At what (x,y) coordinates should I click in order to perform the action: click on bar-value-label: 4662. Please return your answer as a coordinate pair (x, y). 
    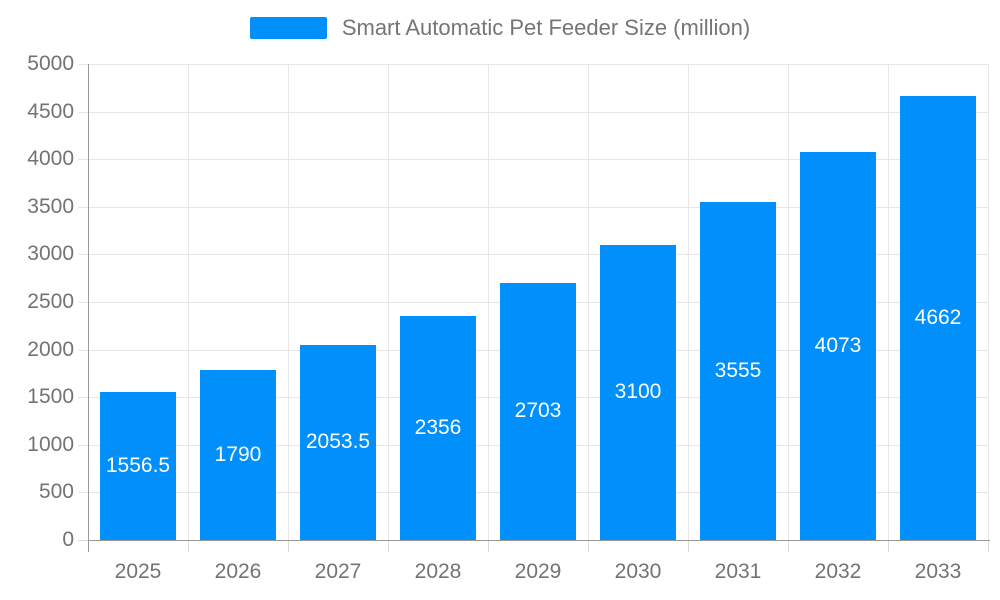
    Looking at the image, I should click on (938, 318).